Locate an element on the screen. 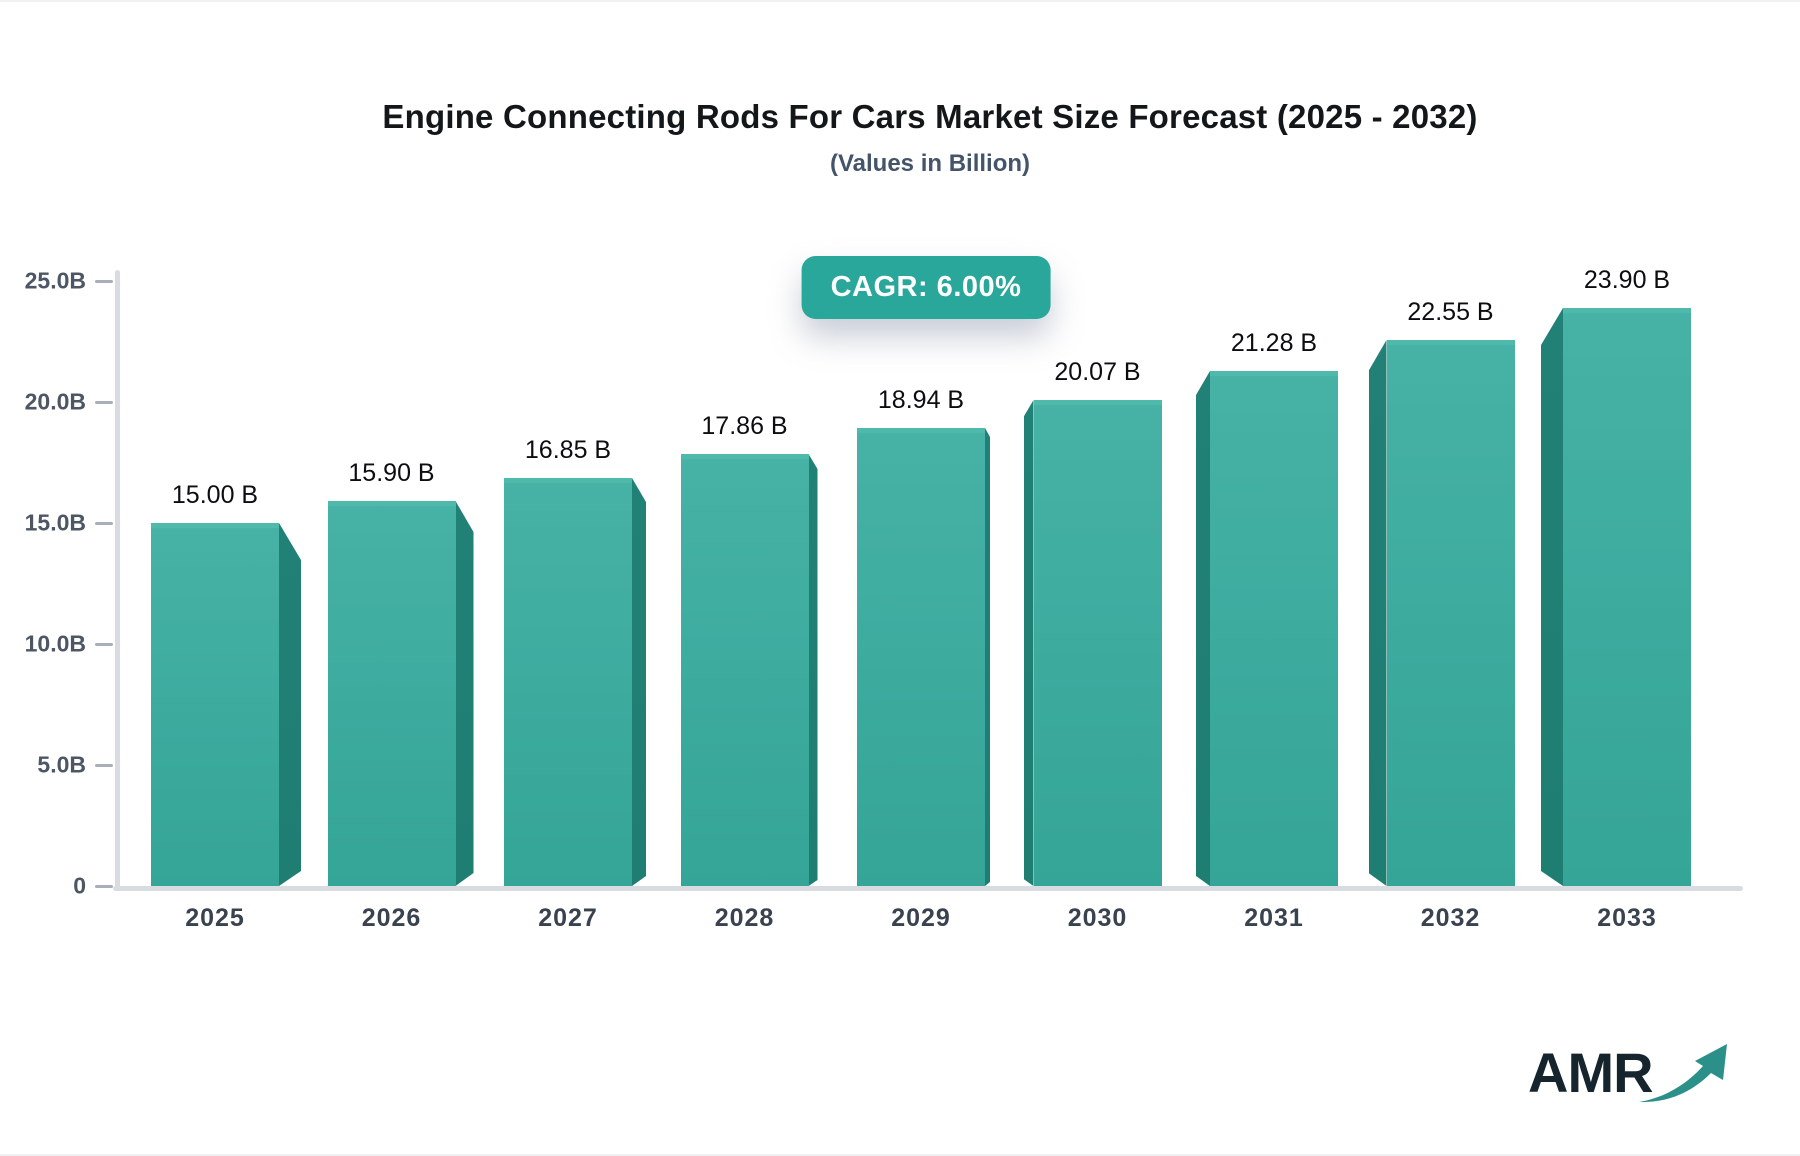 The width and height of the screenshot is (1800, 1156). bar-2032 is located at coordinates (1450, 613).